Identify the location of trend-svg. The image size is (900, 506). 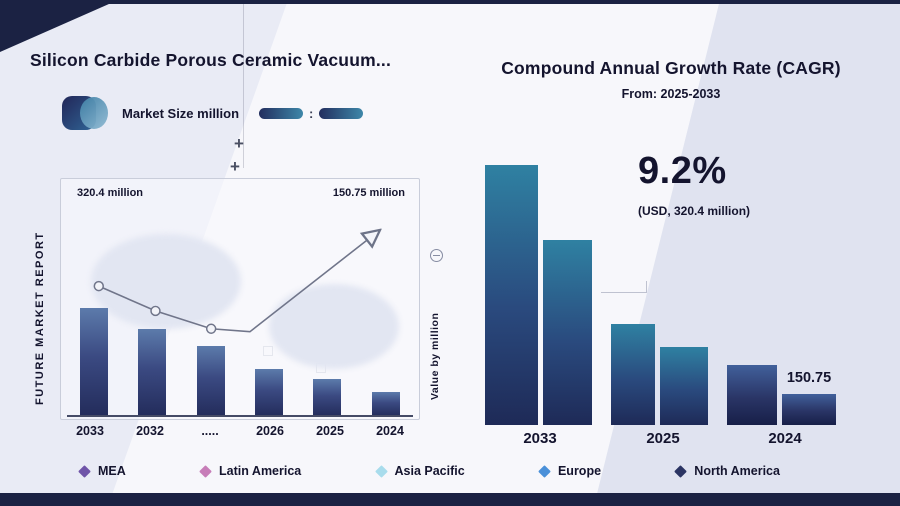
(256, 256).